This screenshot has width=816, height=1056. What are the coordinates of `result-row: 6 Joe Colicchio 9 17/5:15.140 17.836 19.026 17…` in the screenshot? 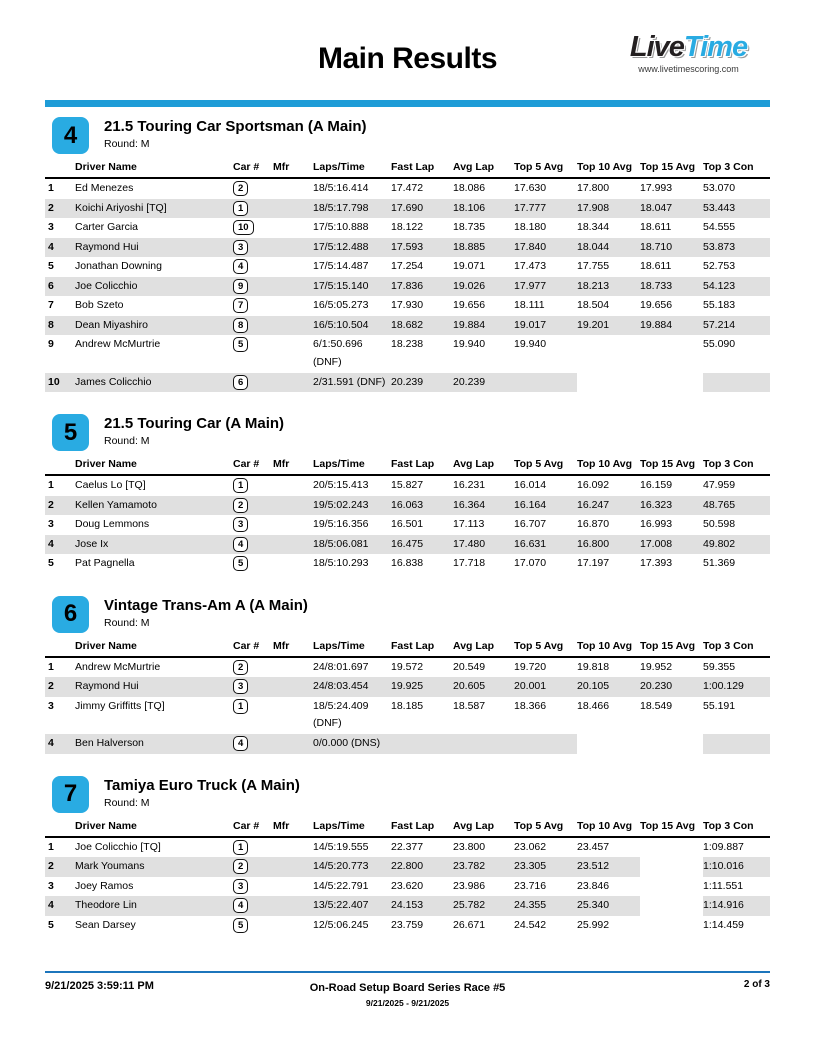 It's located at (407, 286).